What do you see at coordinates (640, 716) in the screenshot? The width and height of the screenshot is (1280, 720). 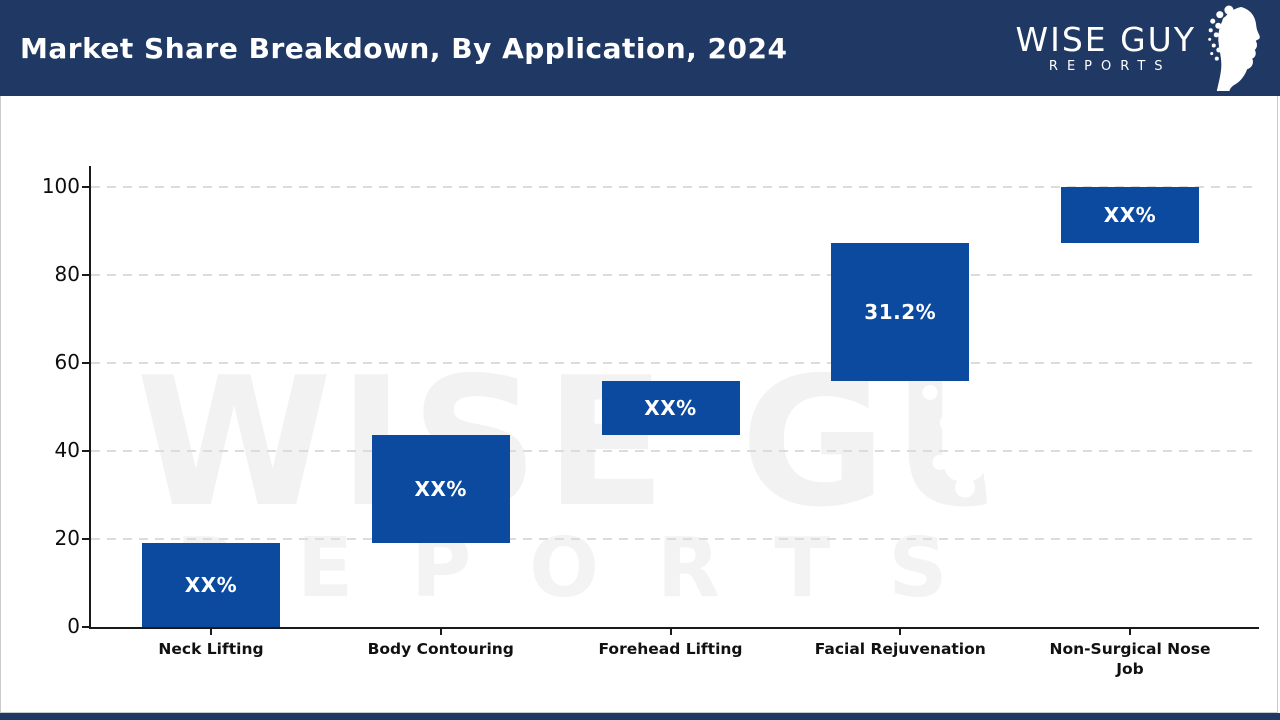 I see `footer-bar` at bounding box center [640, 716].